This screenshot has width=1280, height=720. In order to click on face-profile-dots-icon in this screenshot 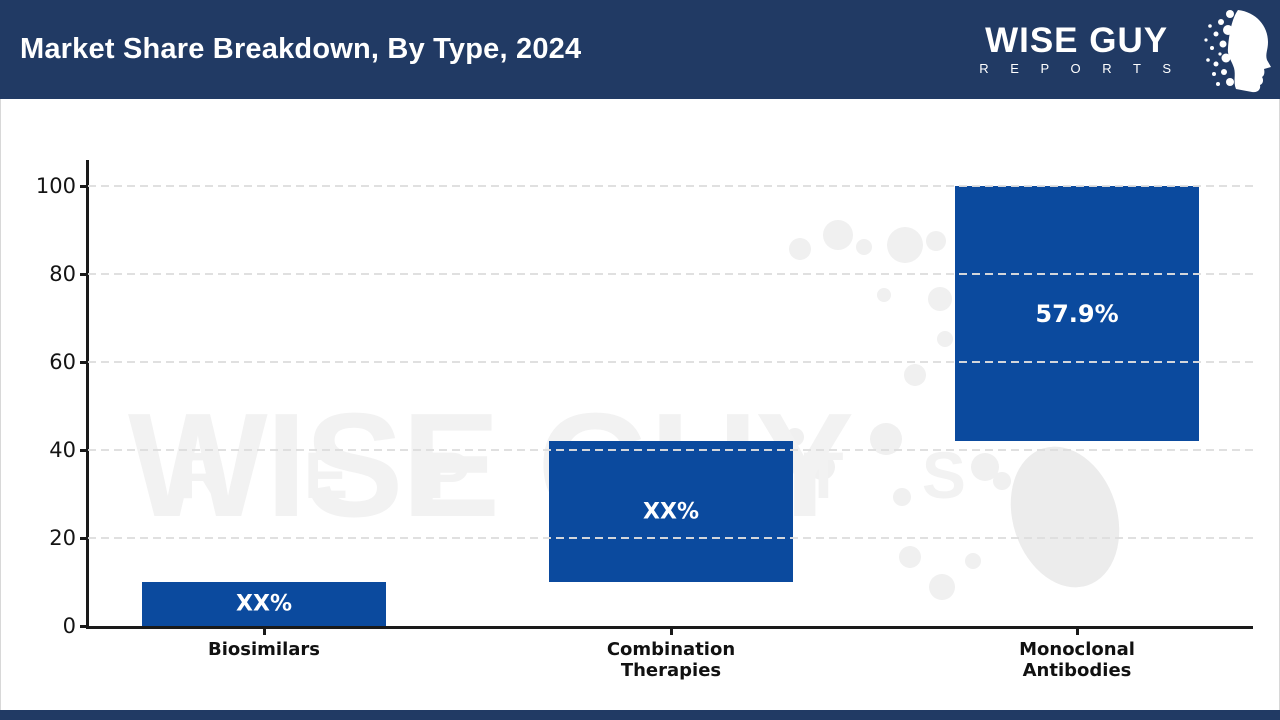, I will do `click(1237, 50)`.